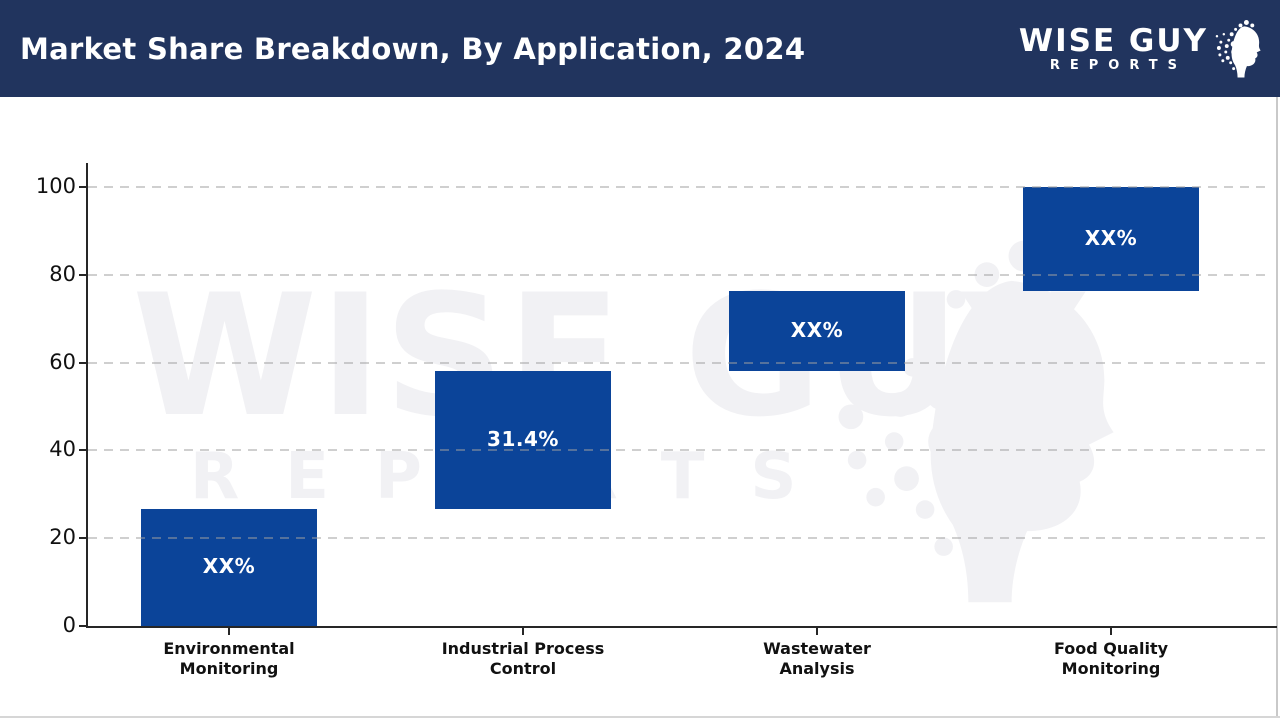 The height and width of the screenshot is (720, 1280). I want to click on x-category-label: Wastewater Analysis, so click(817, 658).